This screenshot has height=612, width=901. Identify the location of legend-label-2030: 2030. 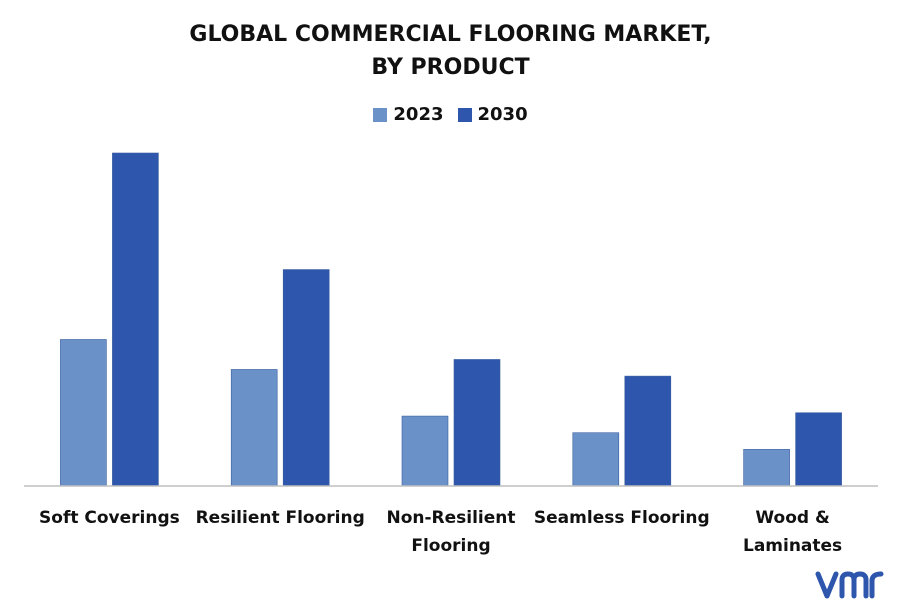
(502, 114).